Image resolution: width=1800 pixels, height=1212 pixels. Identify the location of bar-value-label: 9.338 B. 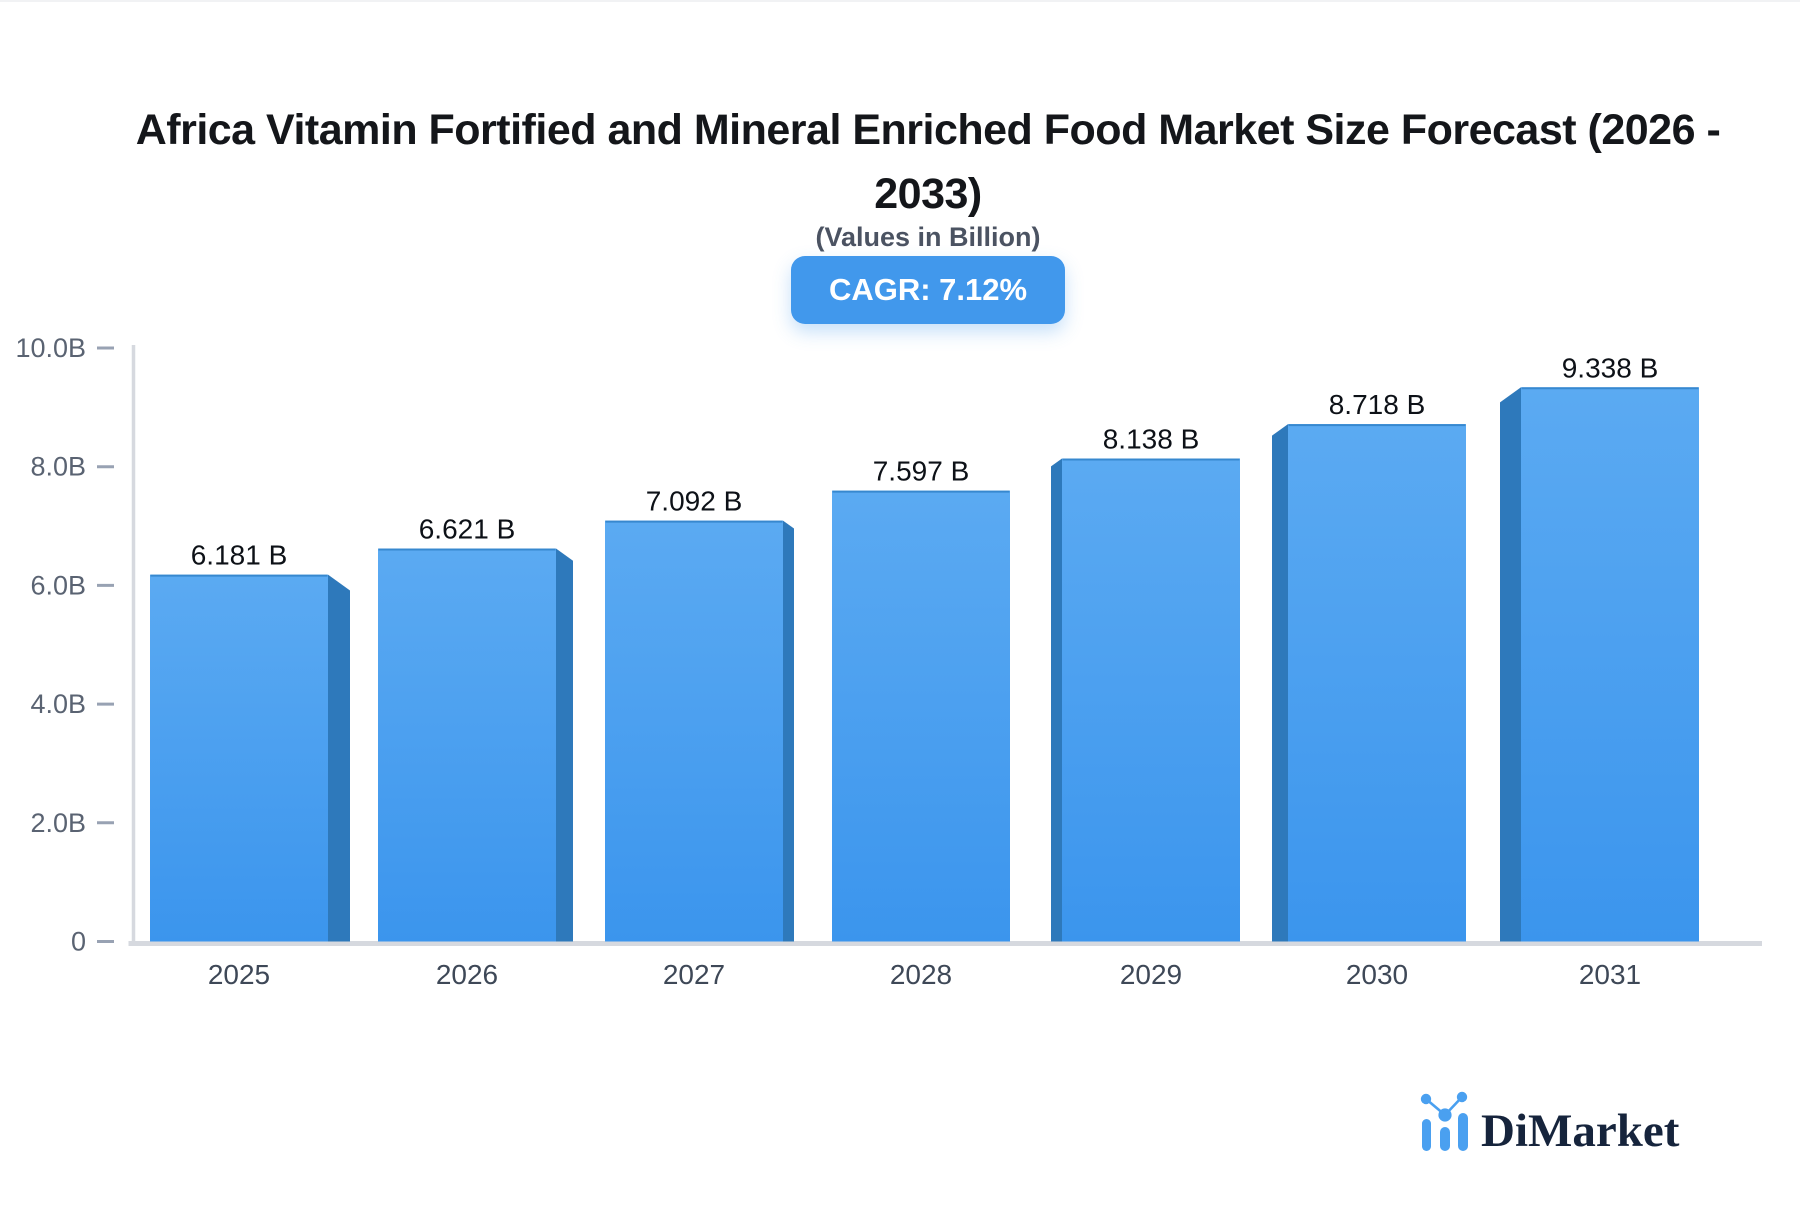
(1610, 367).